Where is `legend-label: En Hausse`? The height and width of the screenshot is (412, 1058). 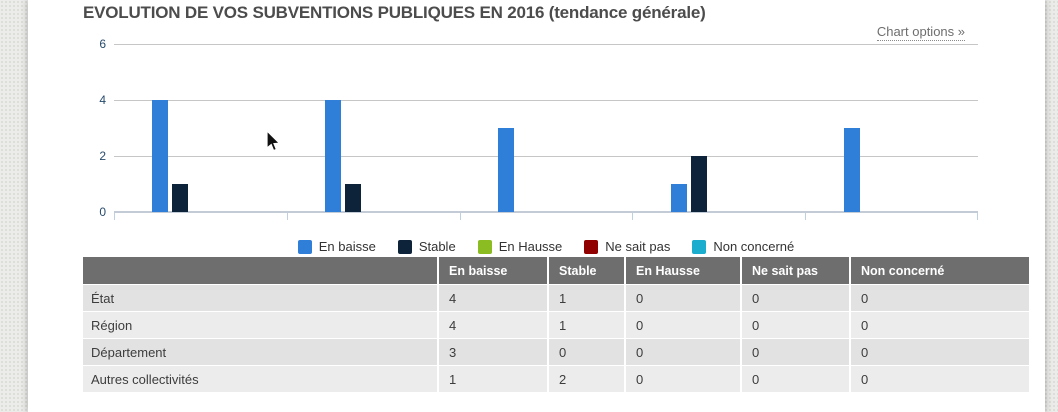
legend-label: En Hausse is located at coordinates (530, 246).